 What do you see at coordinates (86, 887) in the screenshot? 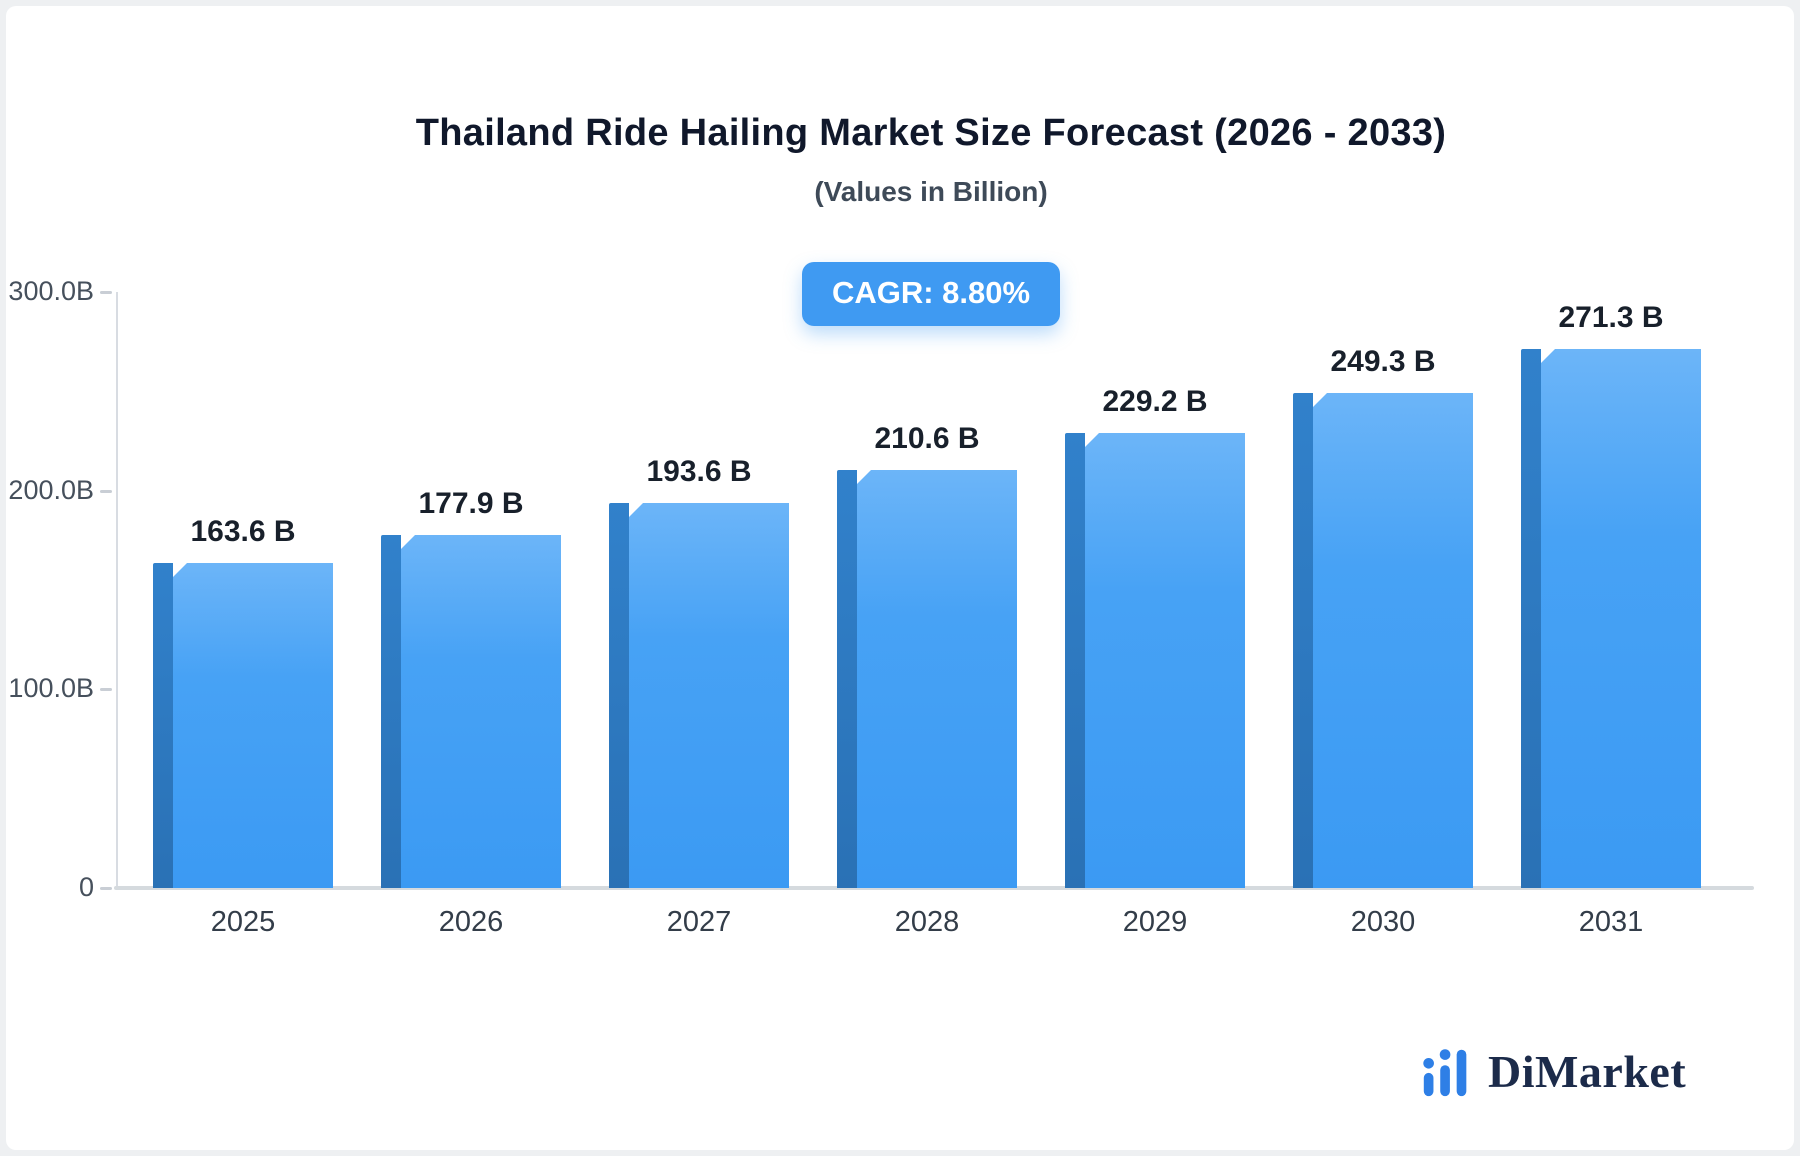
I see `y-tick-label: 0` at bounding box center [86, 887].